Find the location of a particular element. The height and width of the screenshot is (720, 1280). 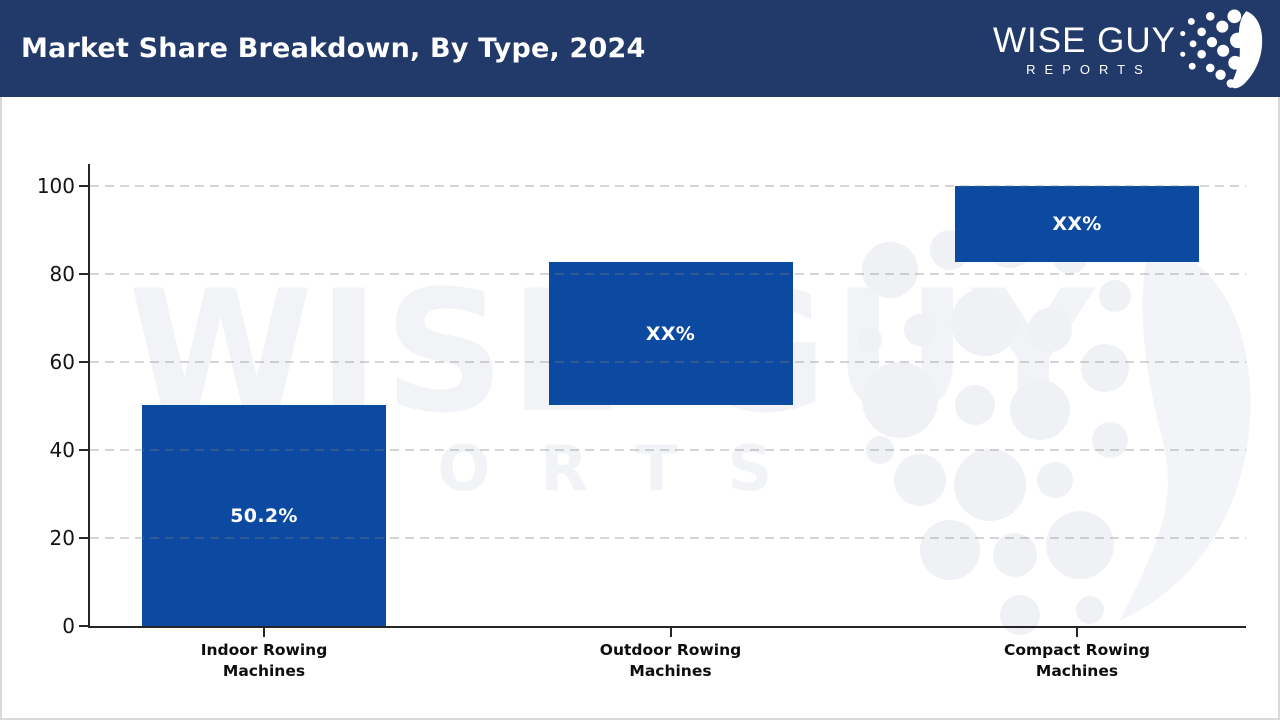

category-label-line: Indoor Rowing is located at coordinates (264, 650).